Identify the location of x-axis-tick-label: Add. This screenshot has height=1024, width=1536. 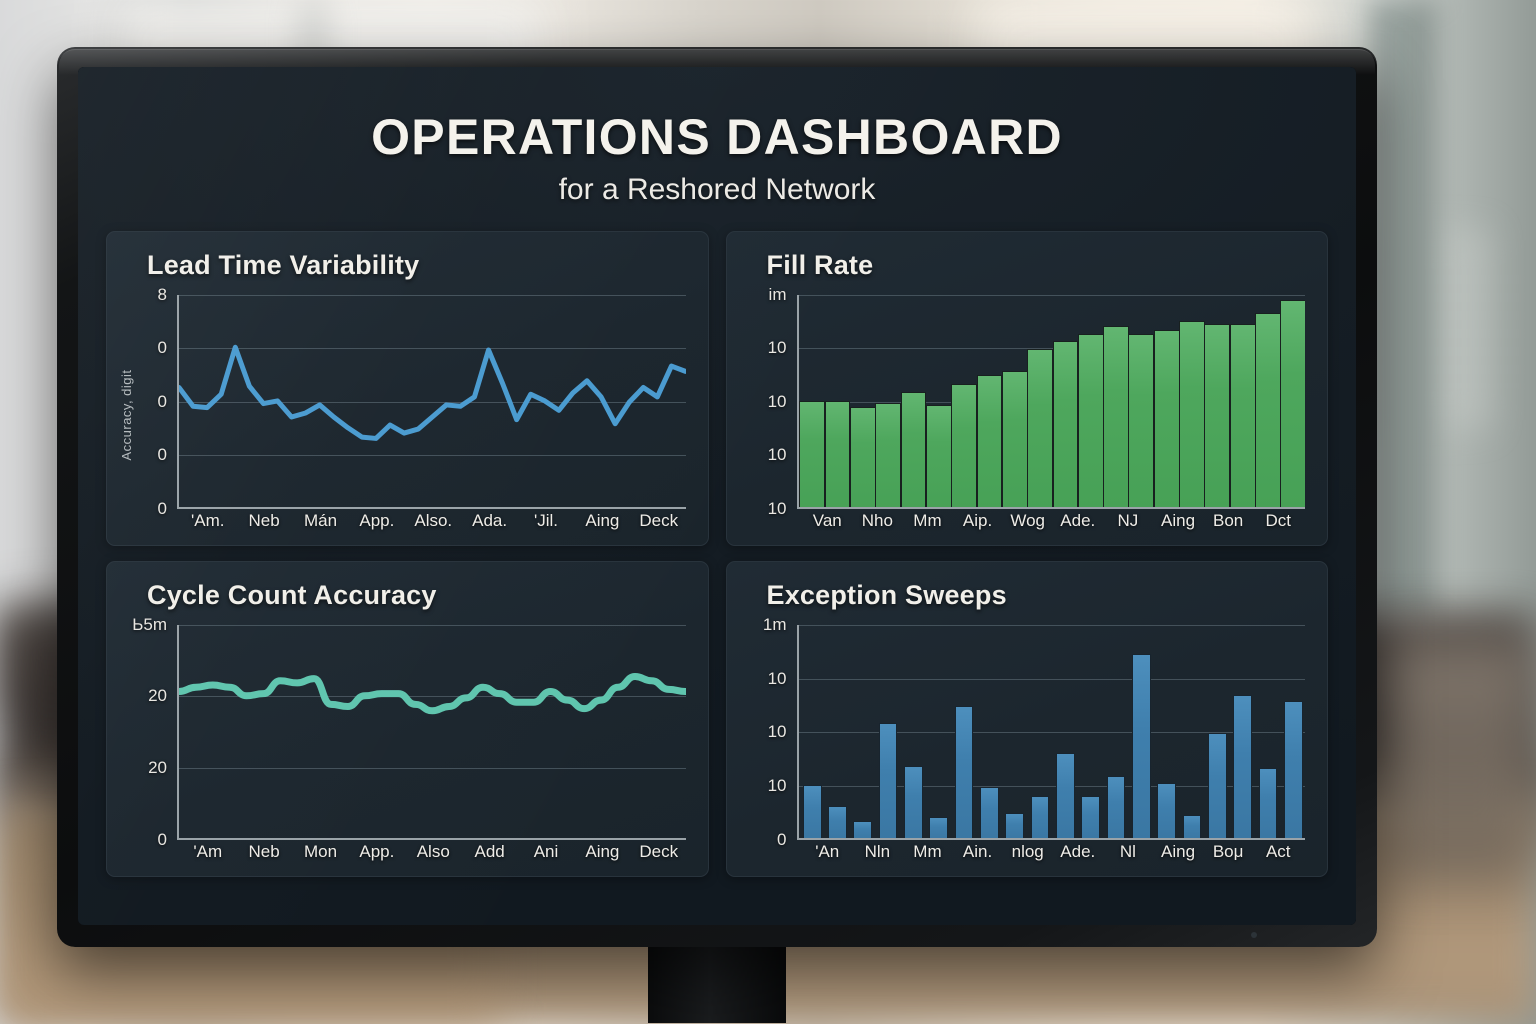
(489, 851).